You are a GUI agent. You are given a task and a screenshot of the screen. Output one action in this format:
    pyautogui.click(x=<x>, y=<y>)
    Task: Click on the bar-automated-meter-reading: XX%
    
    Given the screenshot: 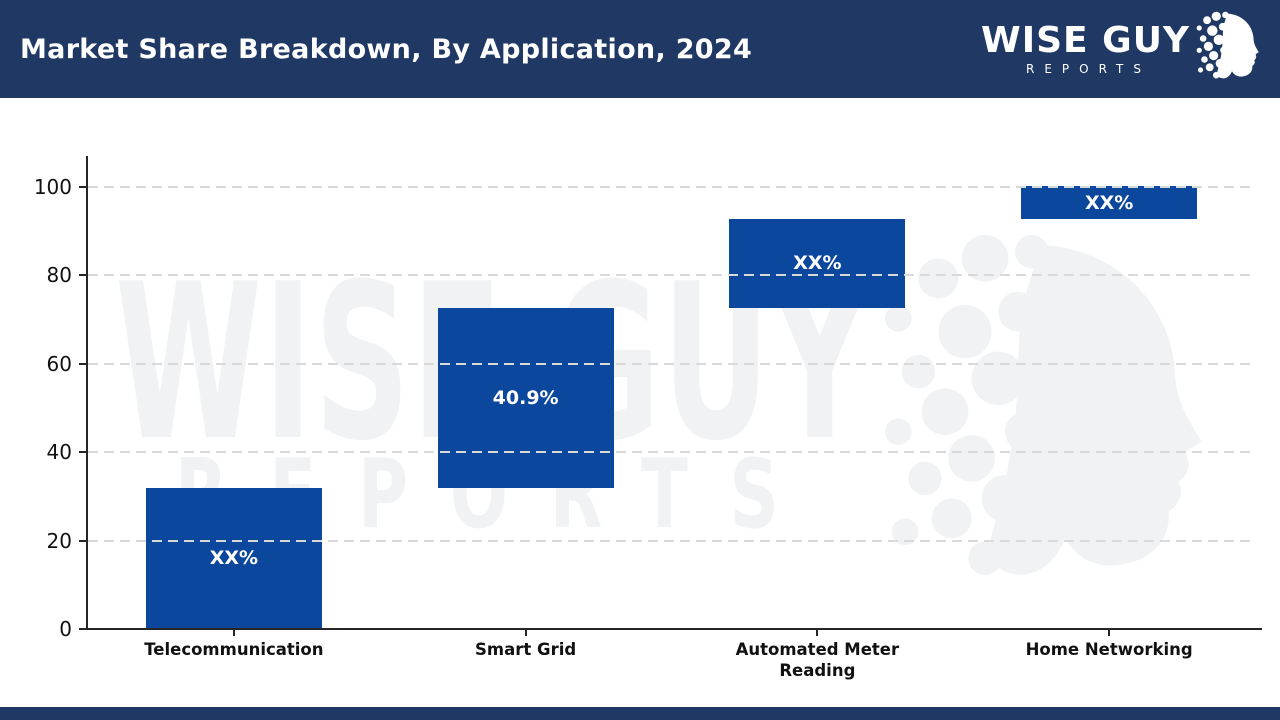 What is the action you would take?
    pyautogui.click(x=817, y=263)
    